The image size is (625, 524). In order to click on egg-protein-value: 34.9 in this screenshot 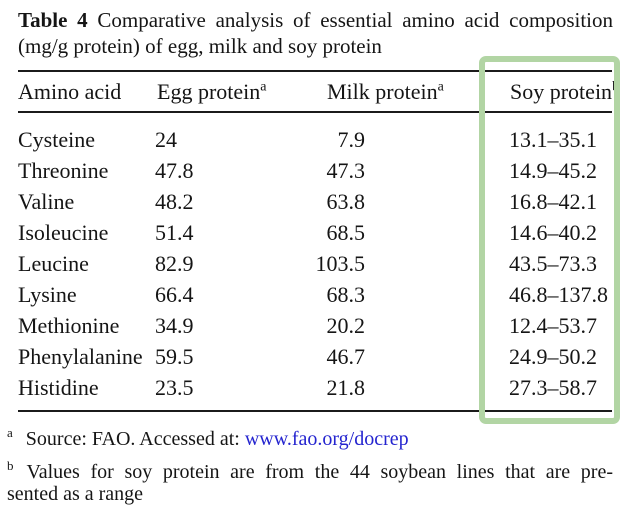, I will do `click(174, 325)`.